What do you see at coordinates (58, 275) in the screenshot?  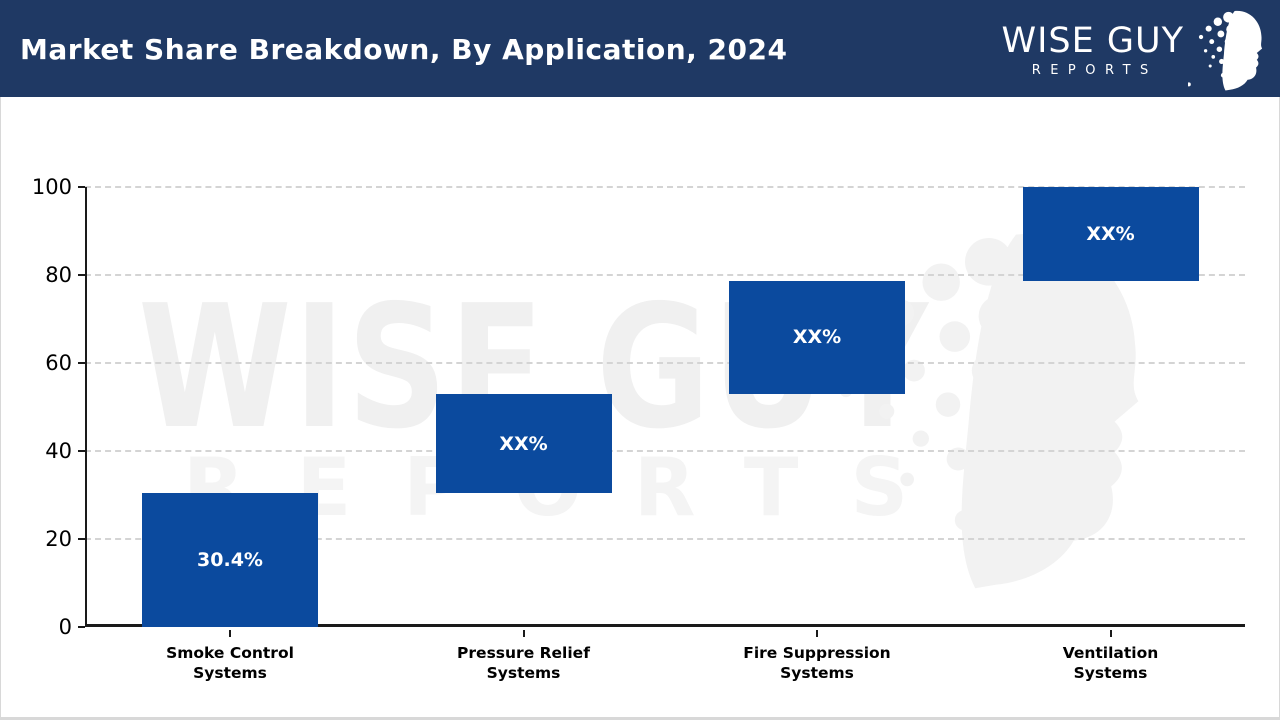 I see `y-axis-tick-label: 80` at bounding box center [58, 275].